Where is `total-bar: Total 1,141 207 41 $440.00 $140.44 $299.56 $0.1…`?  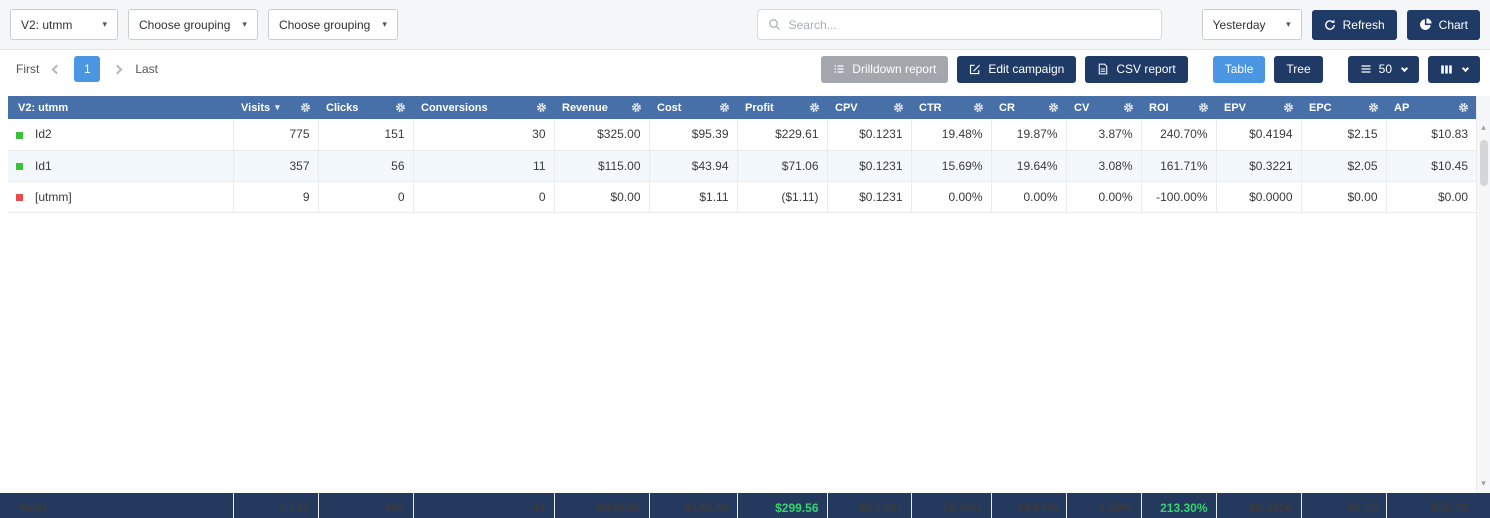 total-bar: Total 1,141 207 41 $440.00 $140.44 $299.56 $0.1… is located at coordinates (745, 505).